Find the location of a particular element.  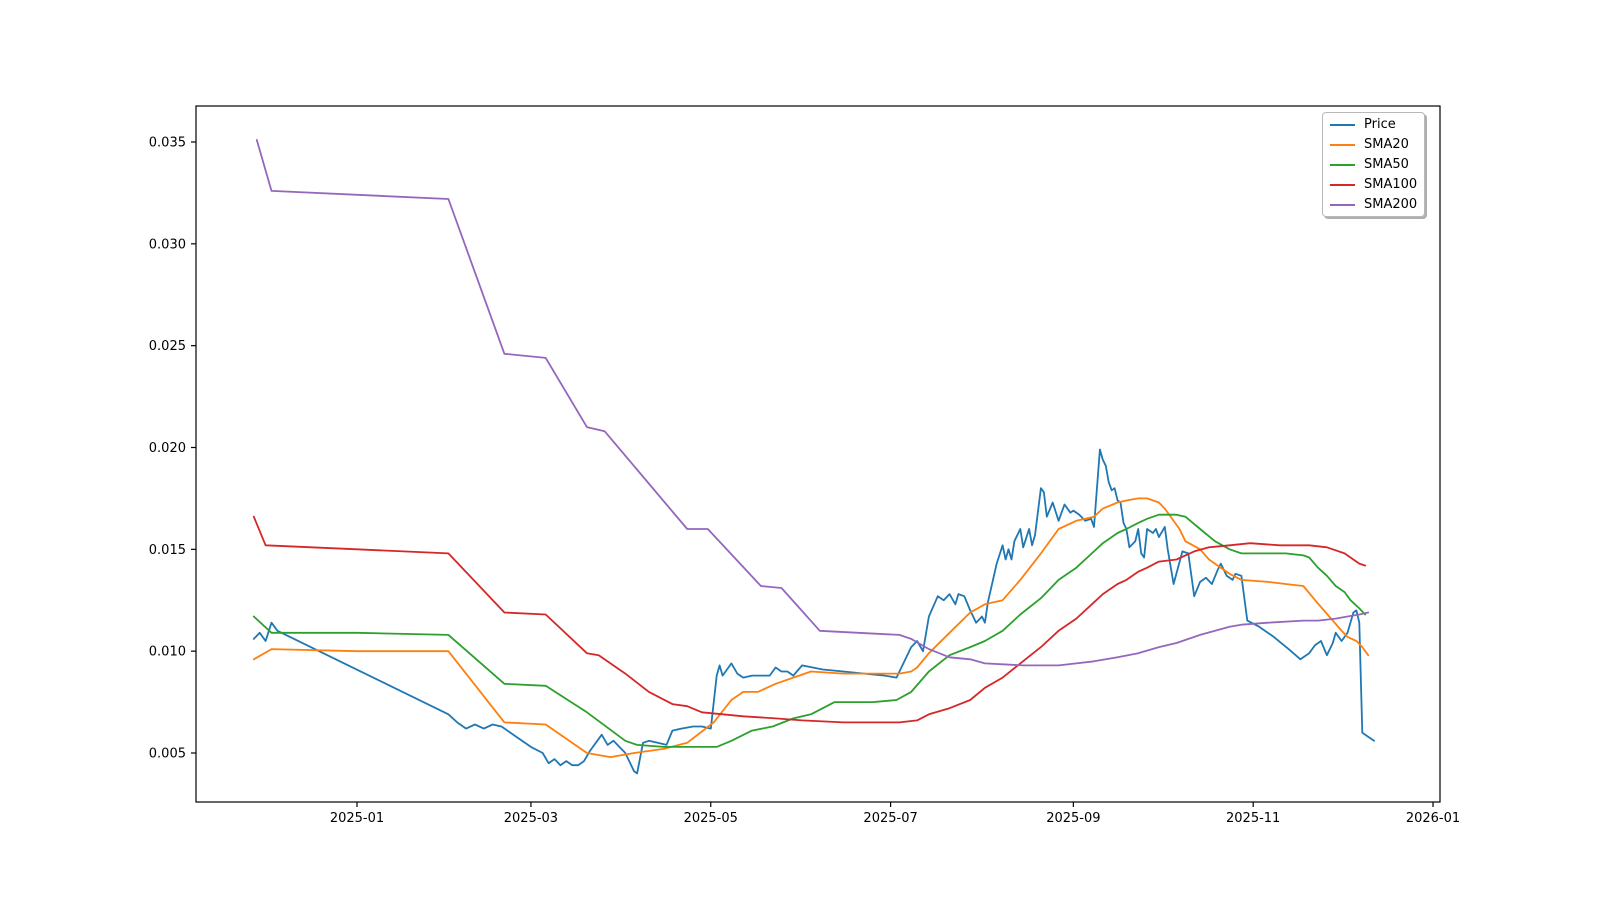

legend-label: SMA50 is located at coordinates (1386, 164).